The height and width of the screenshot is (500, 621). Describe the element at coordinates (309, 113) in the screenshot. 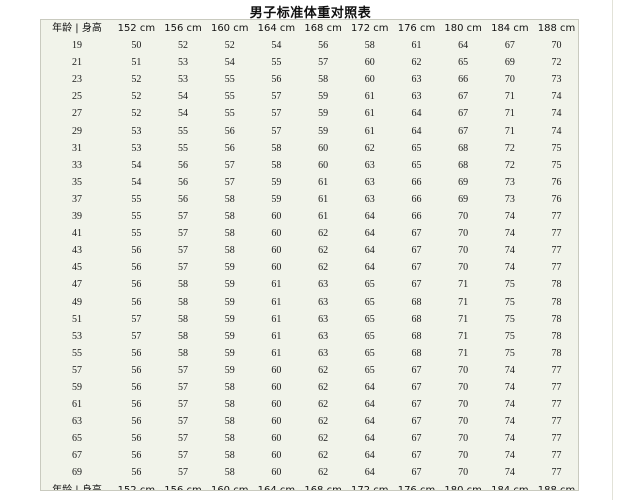

I see `table-row: 27 52 54 55 57 59 61 64 67 71 74` at that location.